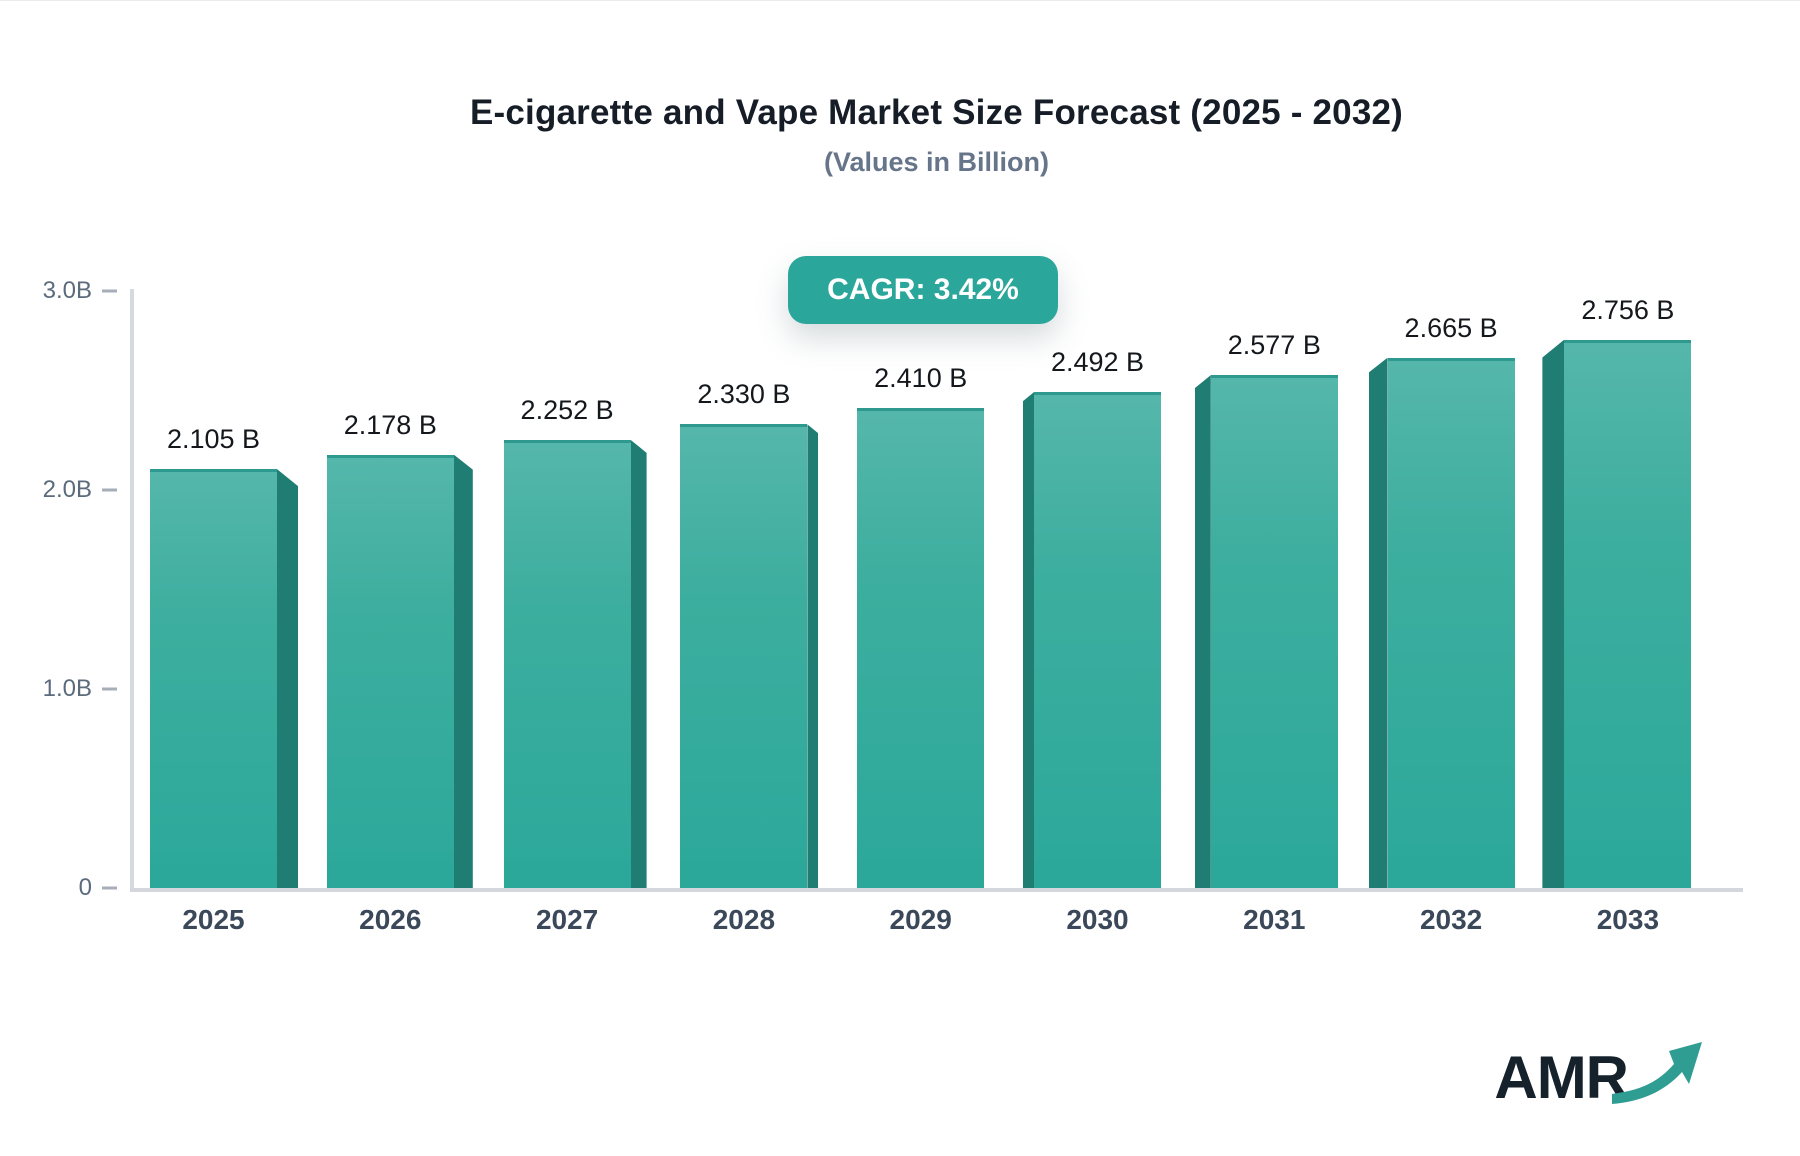 The image size is (1800, 1156). I want to click on cagr-badge: CAGR: 3.42%, so click(923, 290).